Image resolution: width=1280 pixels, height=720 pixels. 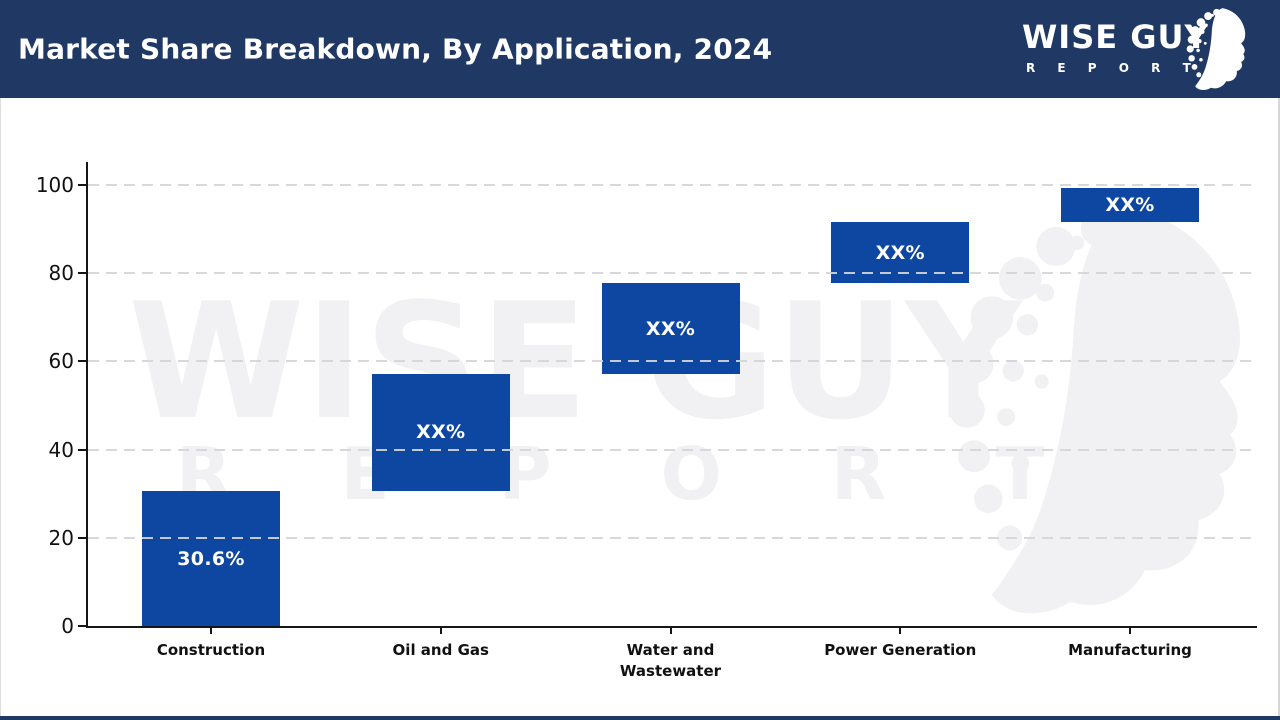 What do you see at coordinates (61, 273) in the screenshot?
I see `y-tick-label: 80` at bounding box center [61, 273].